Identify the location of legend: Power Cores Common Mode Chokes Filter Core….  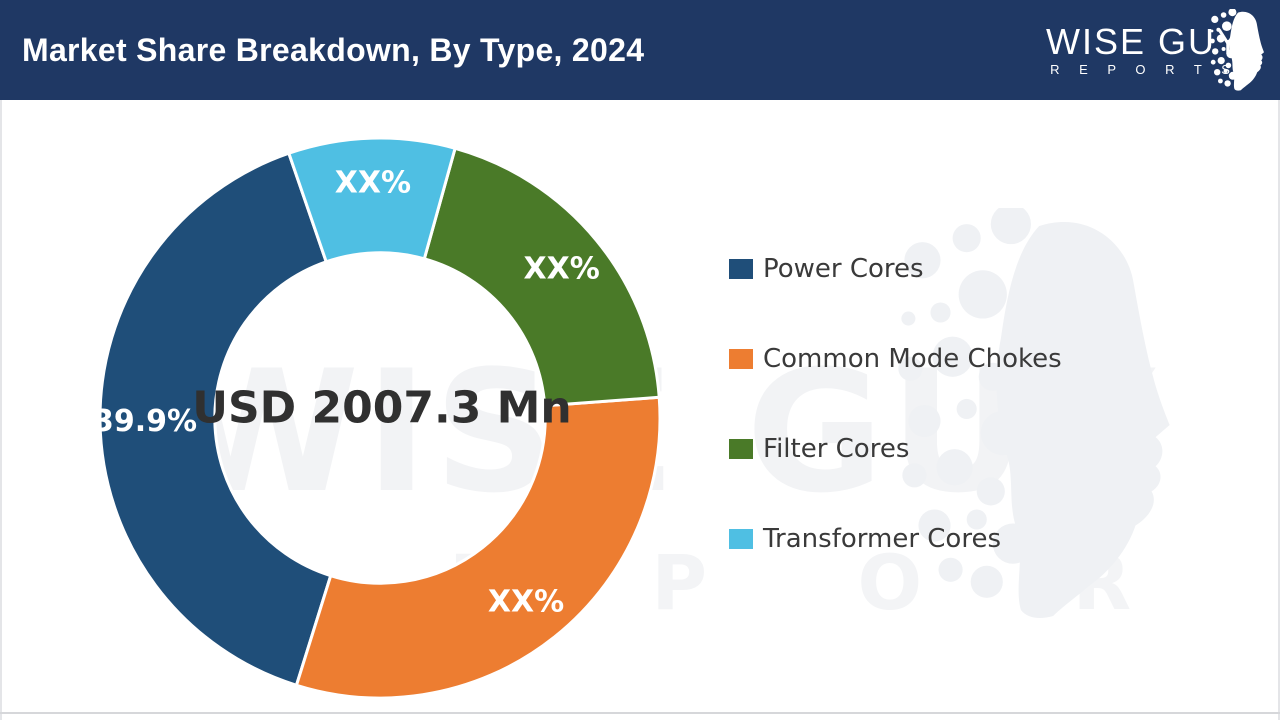
(895, 404).